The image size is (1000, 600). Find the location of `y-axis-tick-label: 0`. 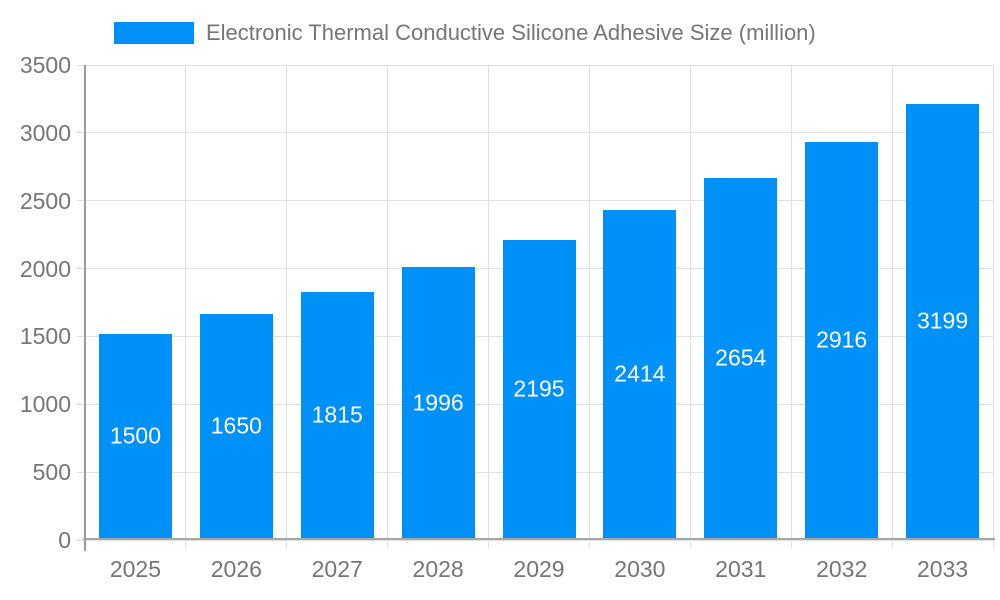

y-axis-tick-label: 0 is located at coordinates (64, 540).